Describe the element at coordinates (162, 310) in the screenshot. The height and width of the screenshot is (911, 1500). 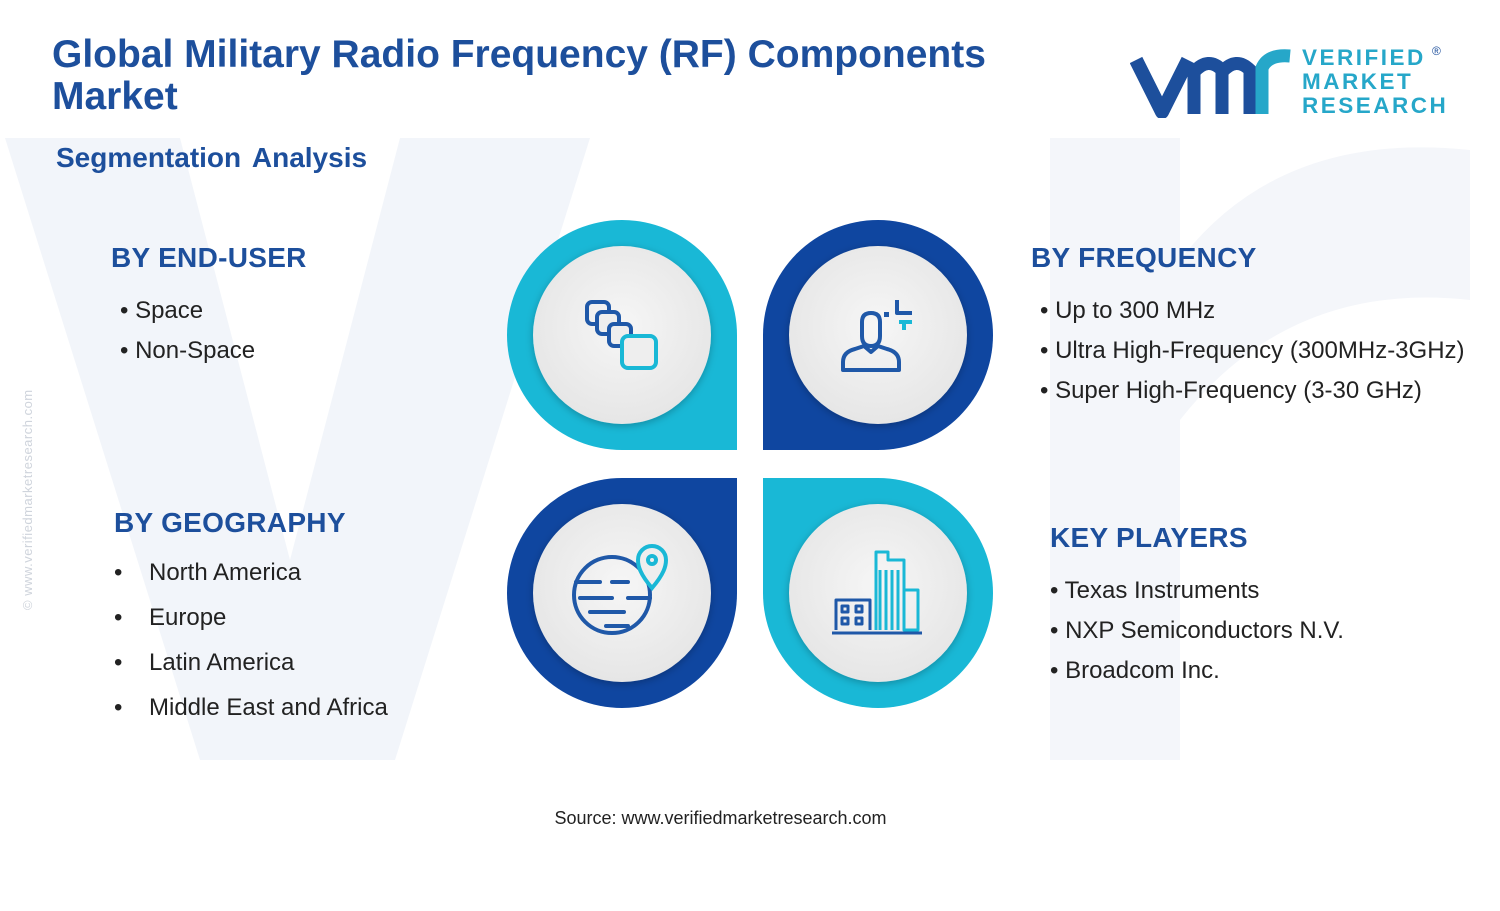
I see `list-item: • Space` at that location.